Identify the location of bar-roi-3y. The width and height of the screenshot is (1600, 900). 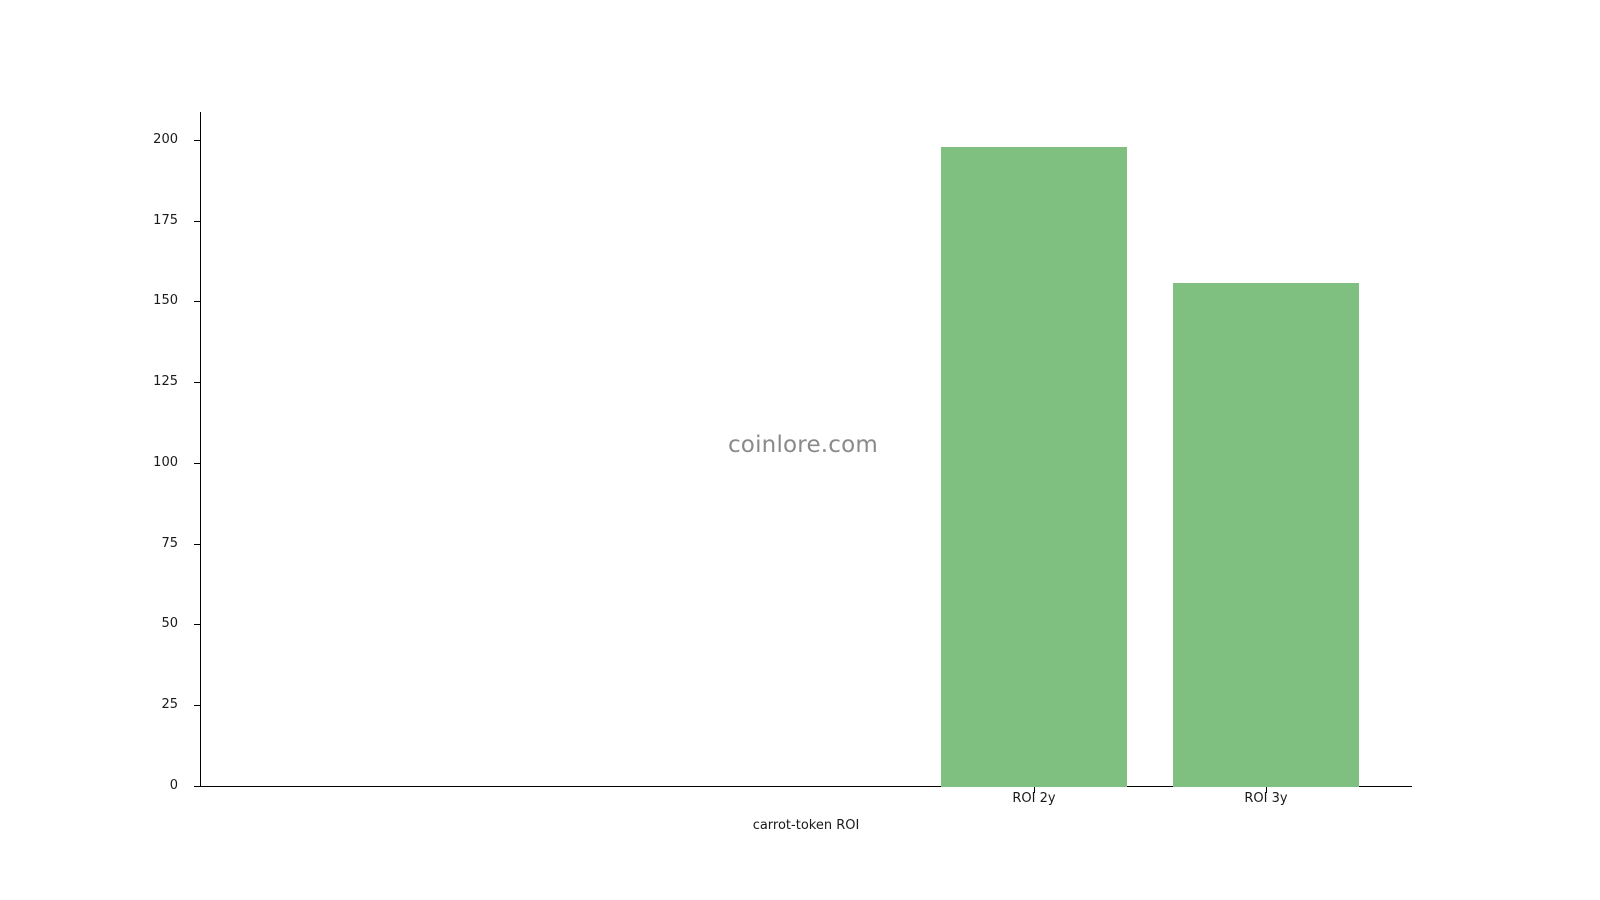
(1266, 535).